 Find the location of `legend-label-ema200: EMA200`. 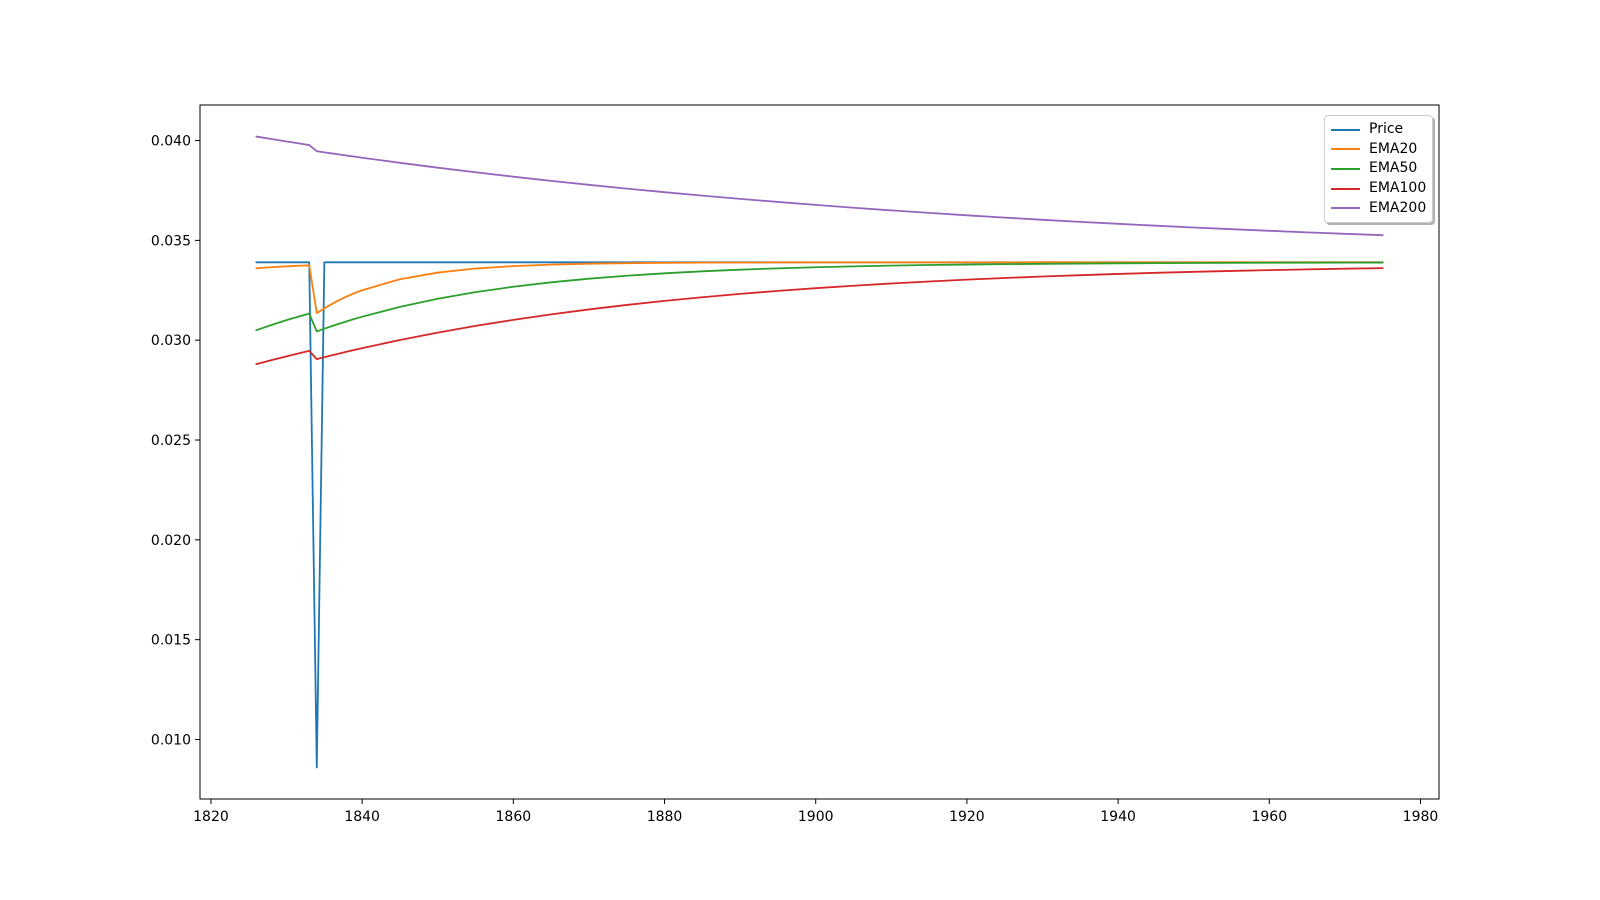

legend-label-ema200: EMA200 is located at coordinates (1398, 207).